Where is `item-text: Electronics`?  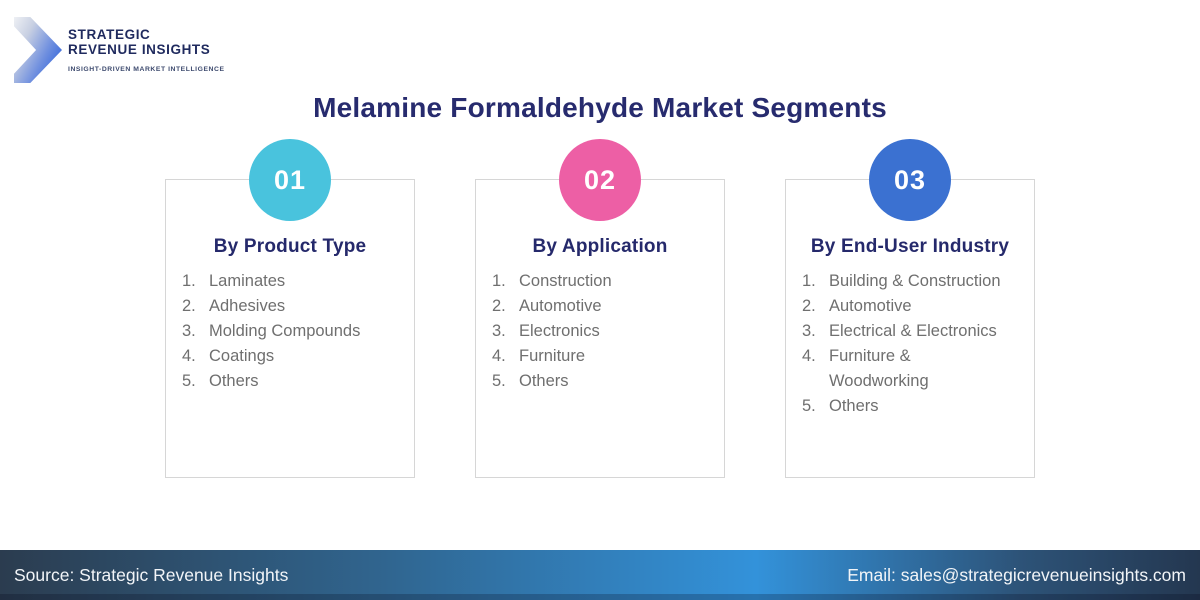
item-text: Electronics is located at coordinates (559, 331).